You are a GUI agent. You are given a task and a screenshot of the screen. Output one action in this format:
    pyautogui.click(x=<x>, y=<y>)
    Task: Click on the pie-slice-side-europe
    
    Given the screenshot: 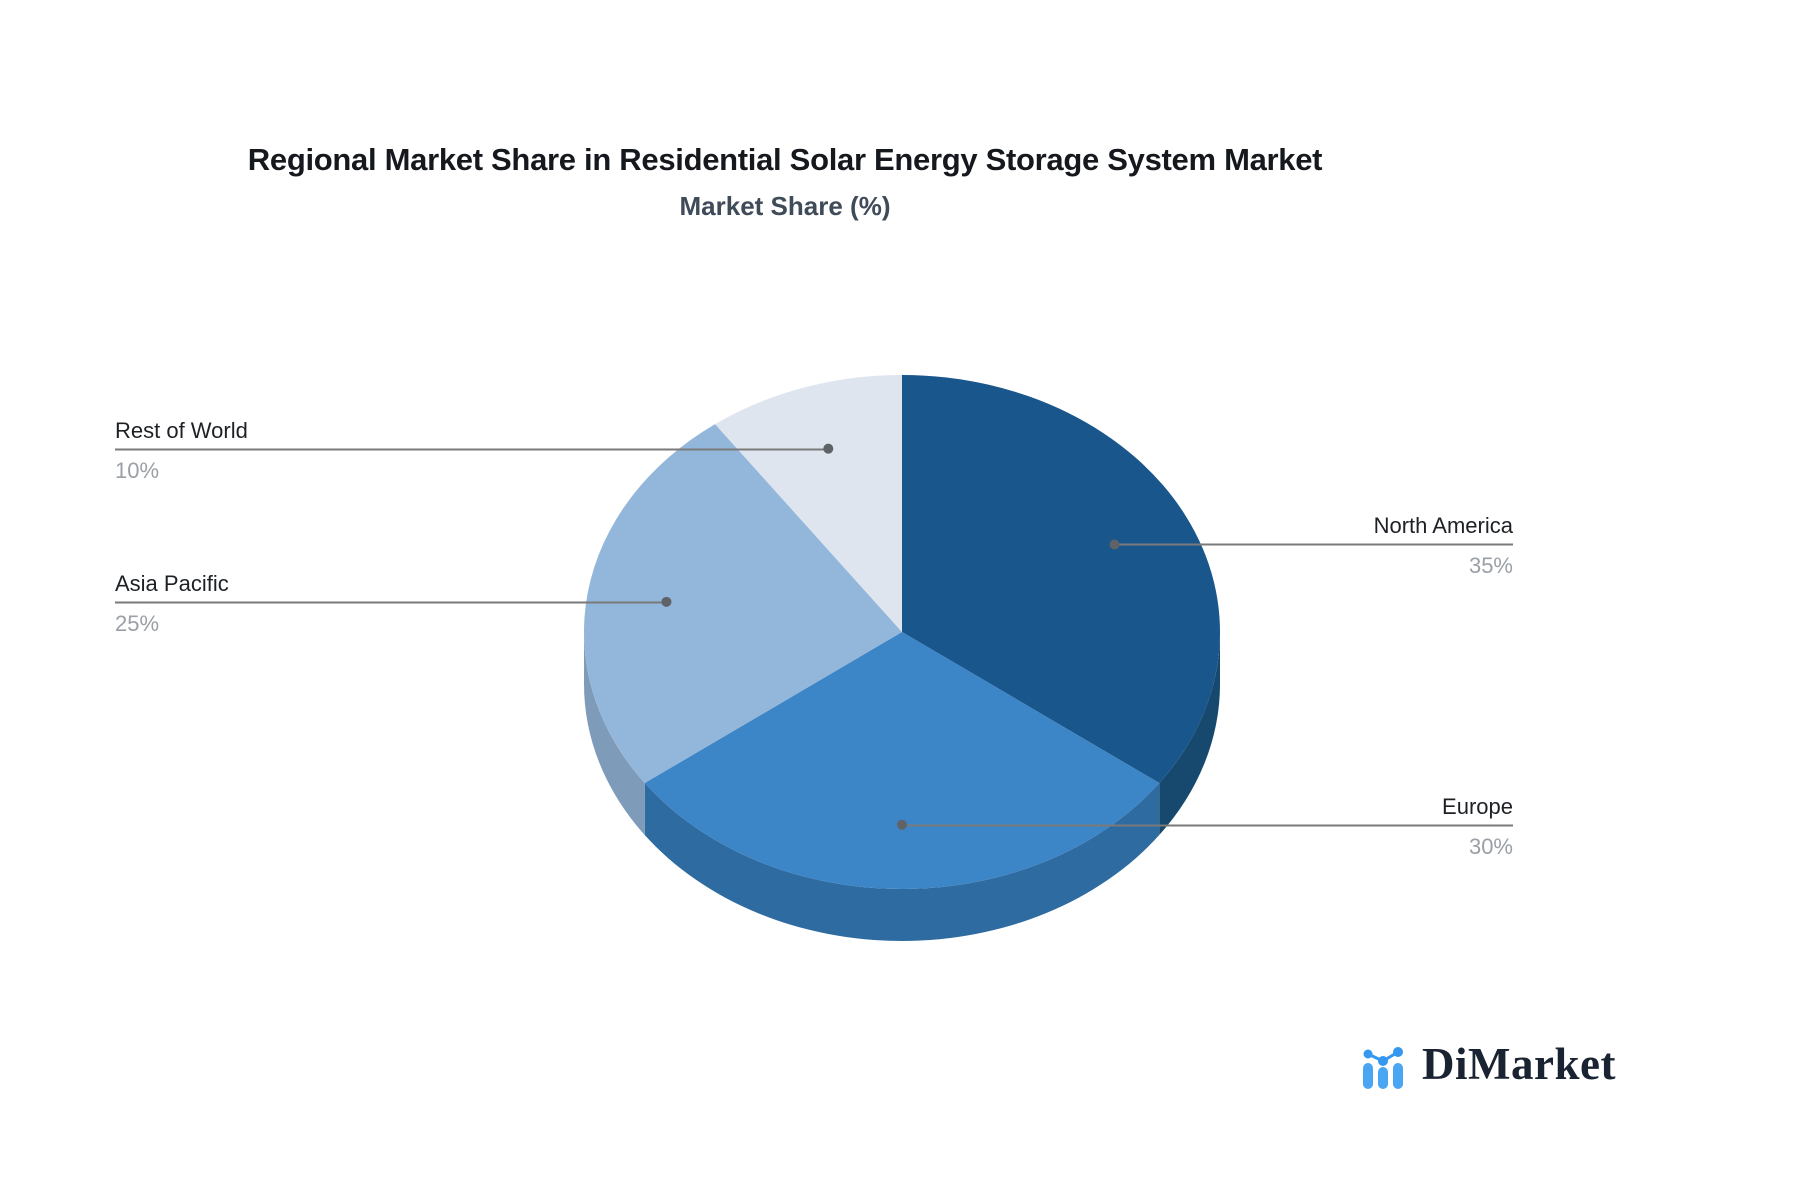 What is the action you would take?
    pyautogui.click(x=902, y=862)
    